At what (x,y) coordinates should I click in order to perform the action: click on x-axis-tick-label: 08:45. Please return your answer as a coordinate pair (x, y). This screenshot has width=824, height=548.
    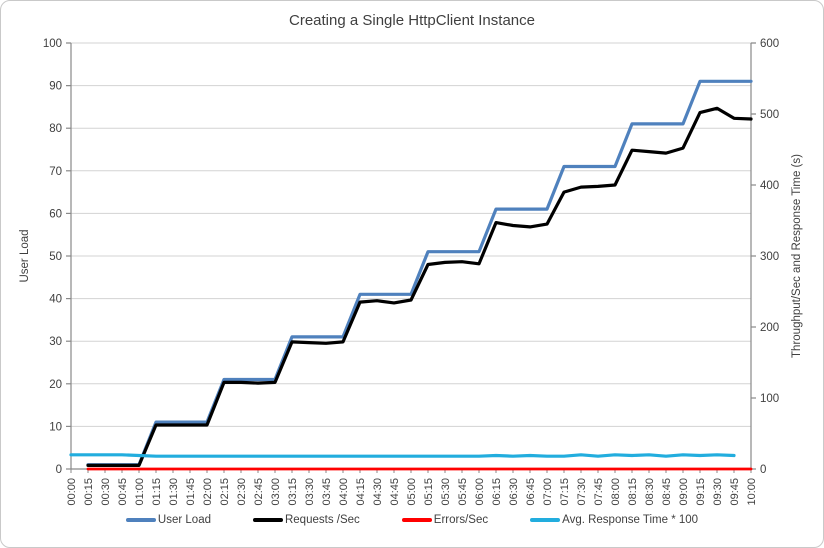
    Looking at the image, I should click on (667, 492).